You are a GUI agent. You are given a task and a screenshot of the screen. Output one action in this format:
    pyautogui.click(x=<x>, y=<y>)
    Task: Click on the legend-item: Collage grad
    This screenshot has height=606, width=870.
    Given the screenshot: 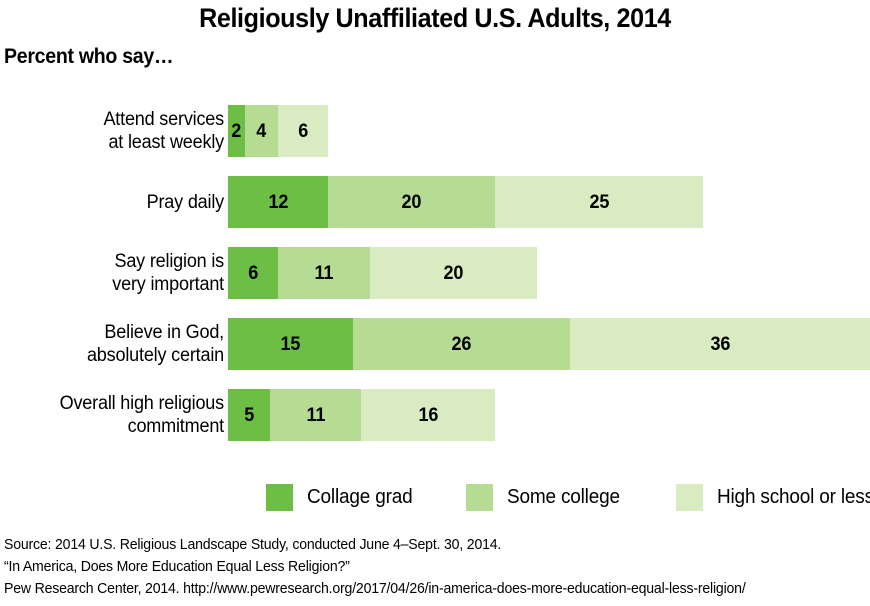 What is the action you would take?
    pyautogui.click(x=342, y=497)
    